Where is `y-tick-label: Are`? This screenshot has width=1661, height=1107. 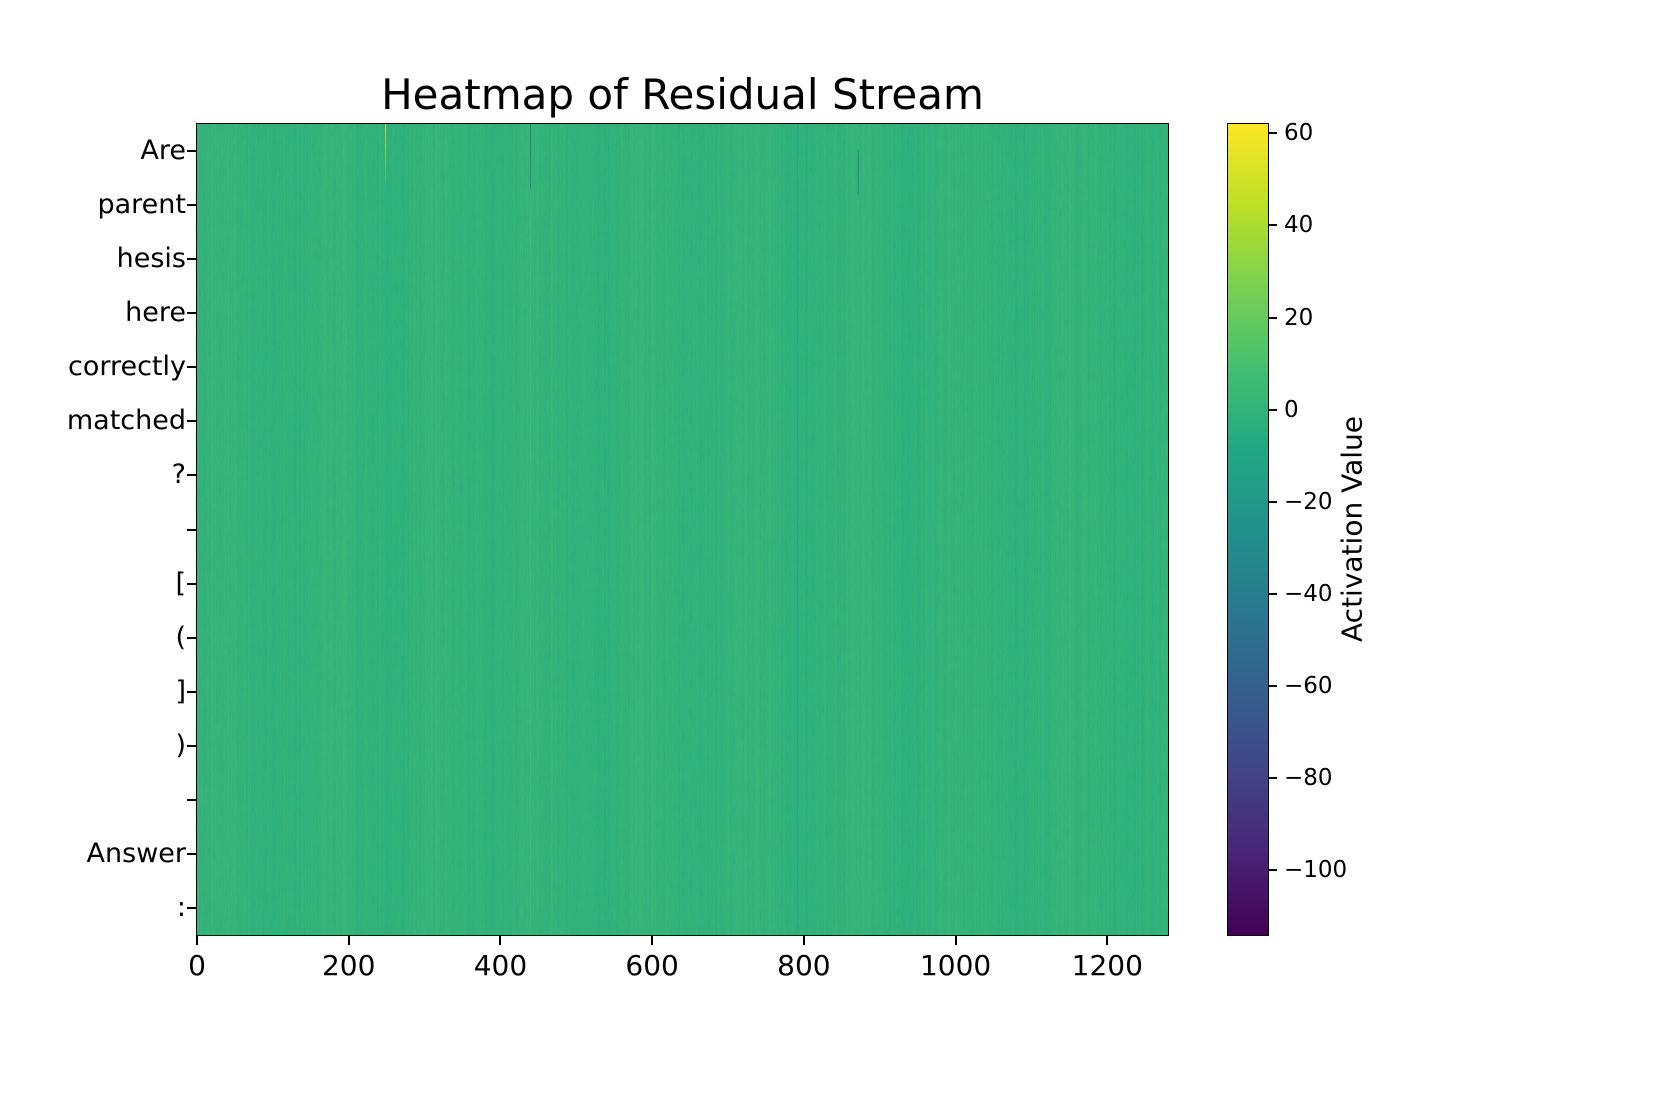 y-tick-label: Are is located at coordinates (163, 151).